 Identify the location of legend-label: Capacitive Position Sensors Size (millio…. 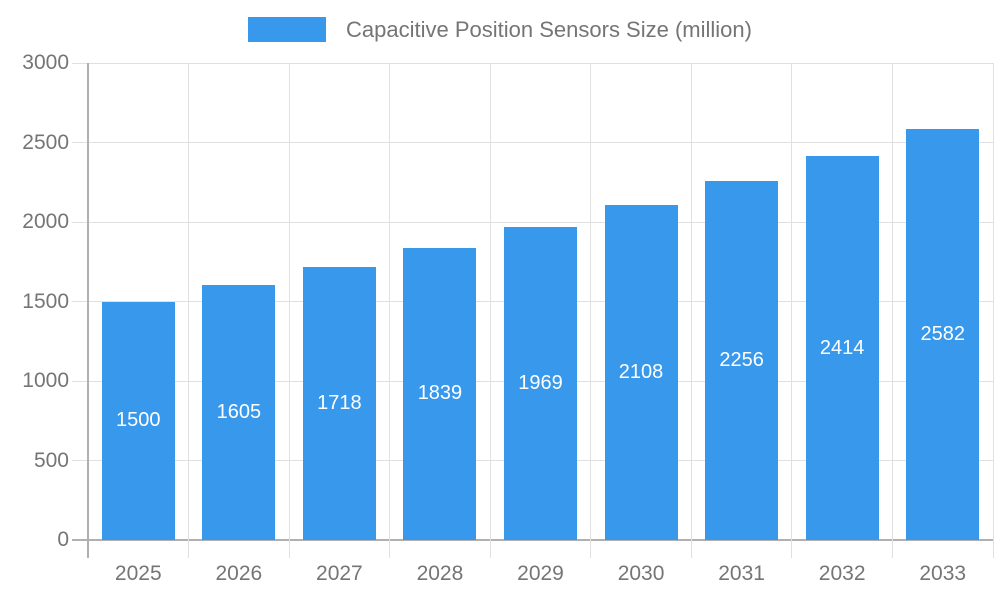
(549, 29).